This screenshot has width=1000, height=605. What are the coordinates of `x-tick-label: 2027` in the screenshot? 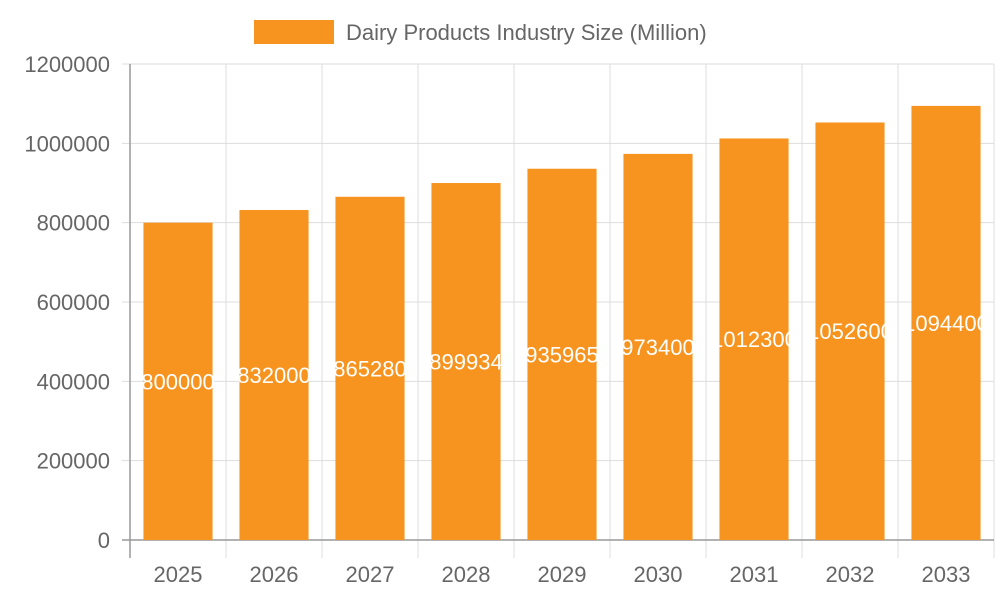 It's located at (370, 574).